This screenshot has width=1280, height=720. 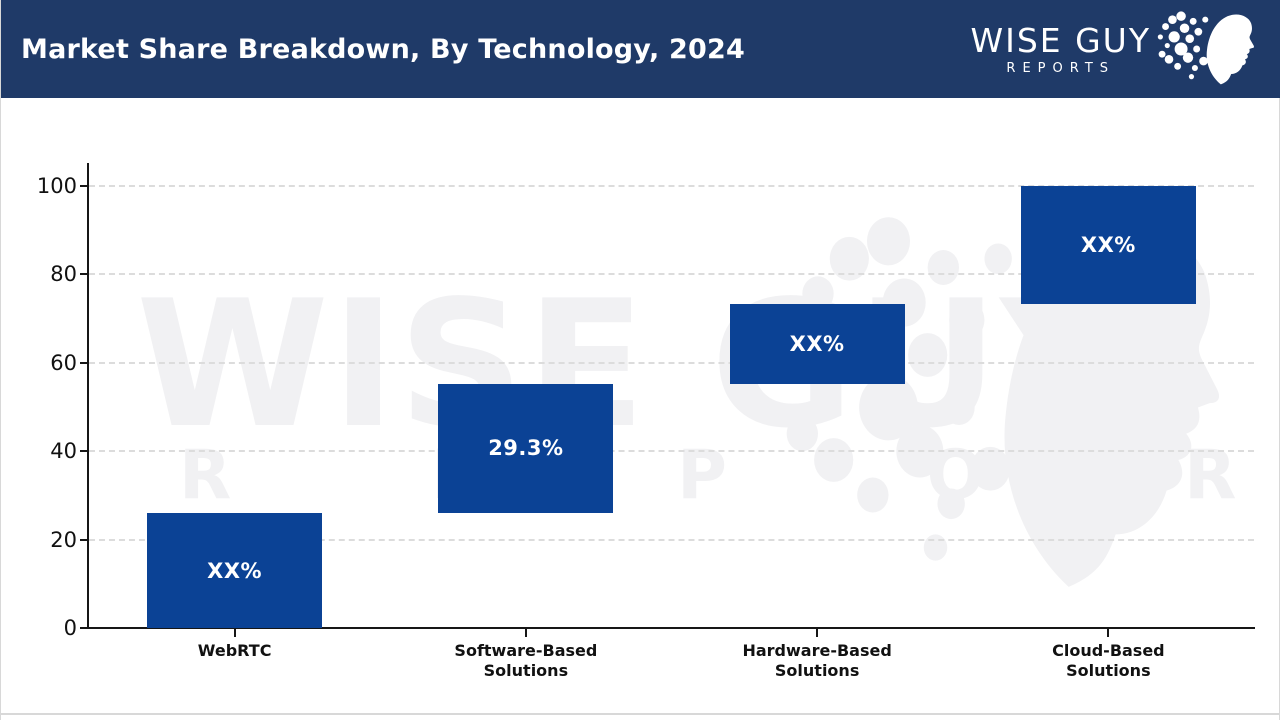 I want to click on y-tick-label: 60, so click(x=63, y=362).